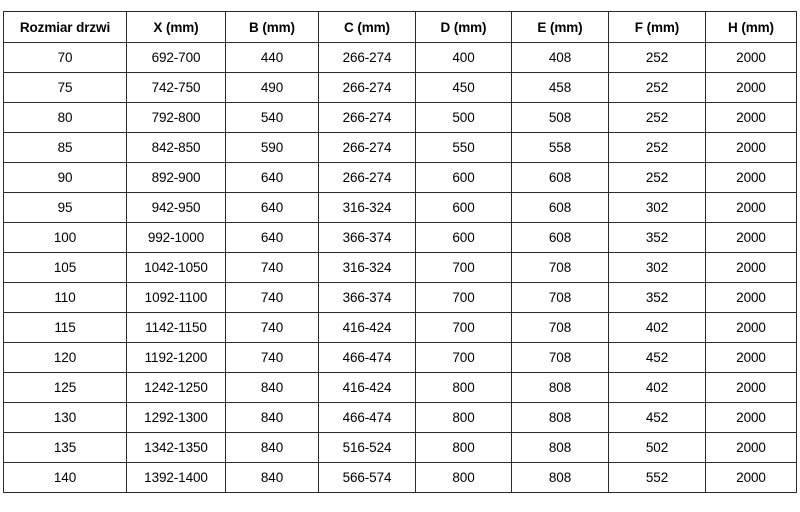 This screenshot has height=512, width=800. I want to click on column-header-h: H (mm), so click(751, 27).